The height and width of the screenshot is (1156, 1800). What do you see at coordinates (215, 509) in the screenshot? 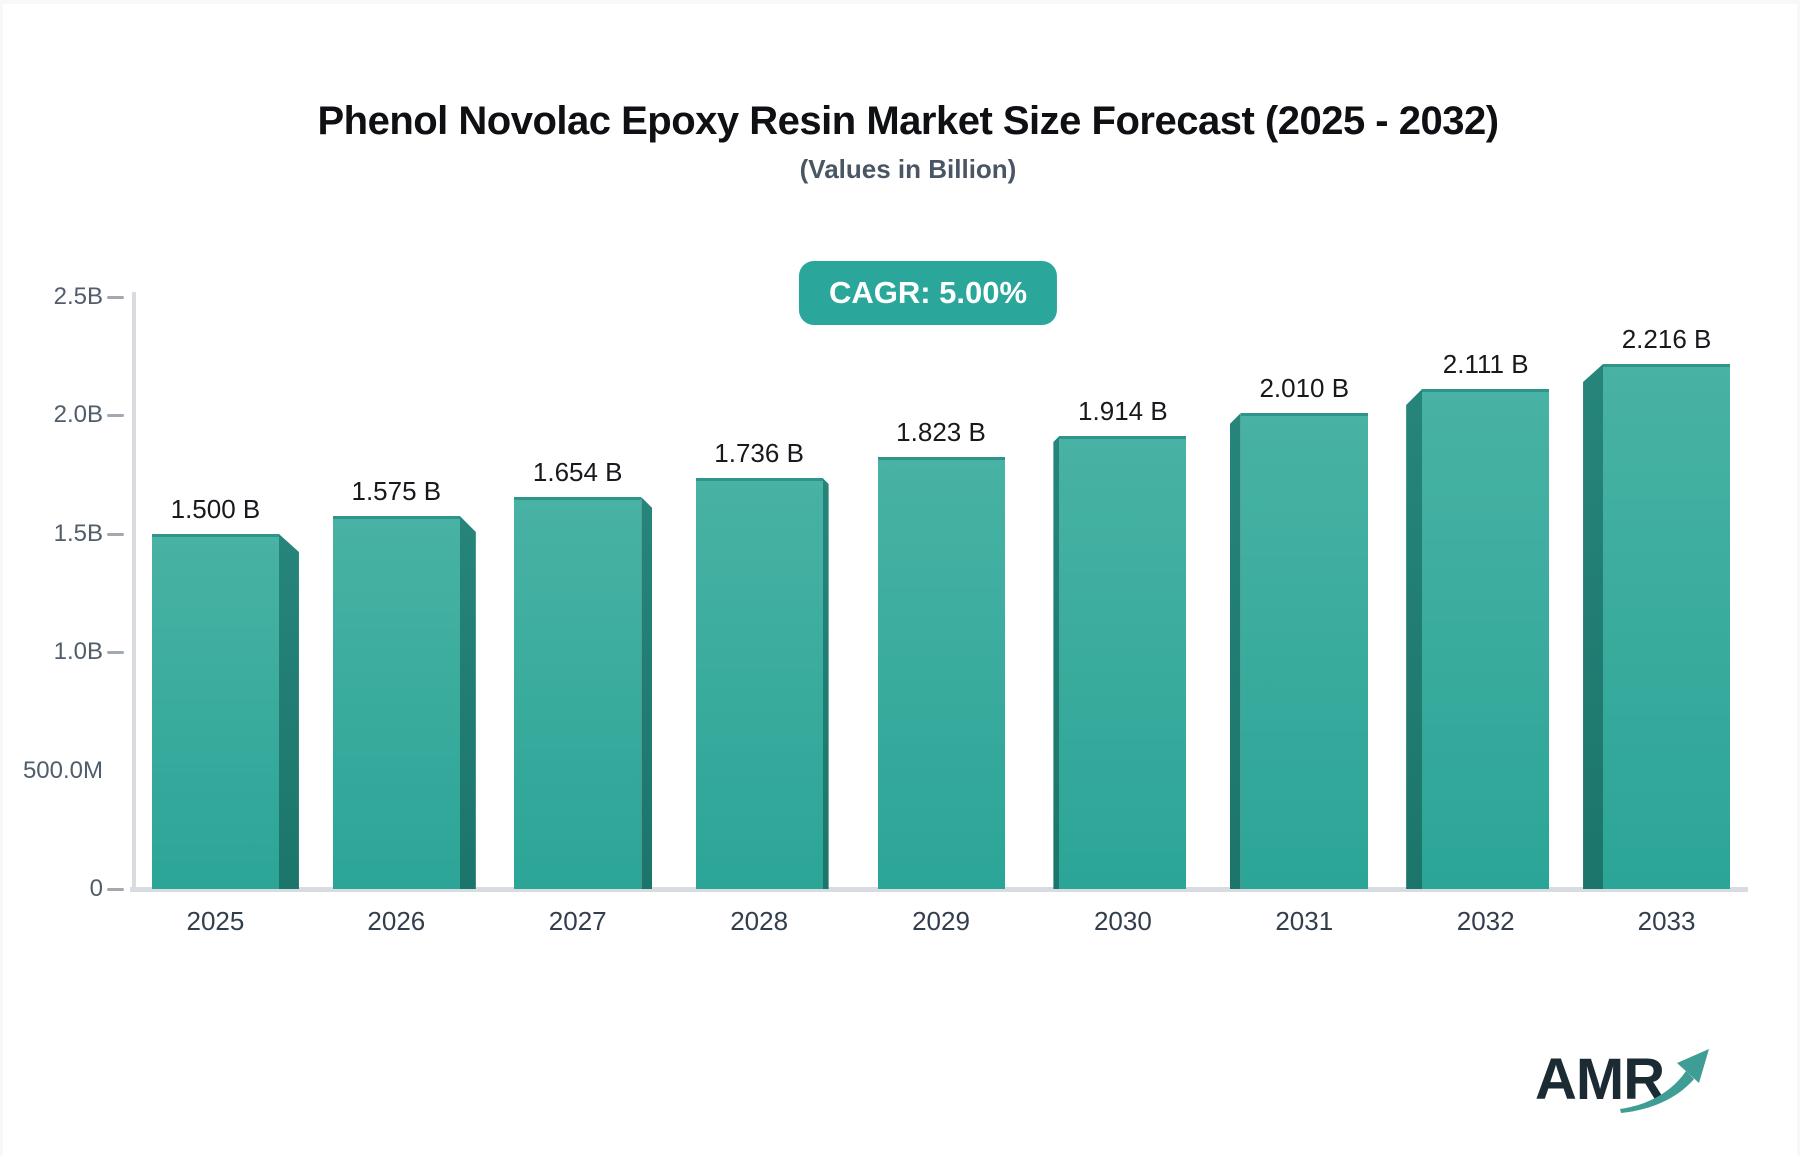
I see `bar-value-label: 1.500 B` at bounding box center [215, 509].